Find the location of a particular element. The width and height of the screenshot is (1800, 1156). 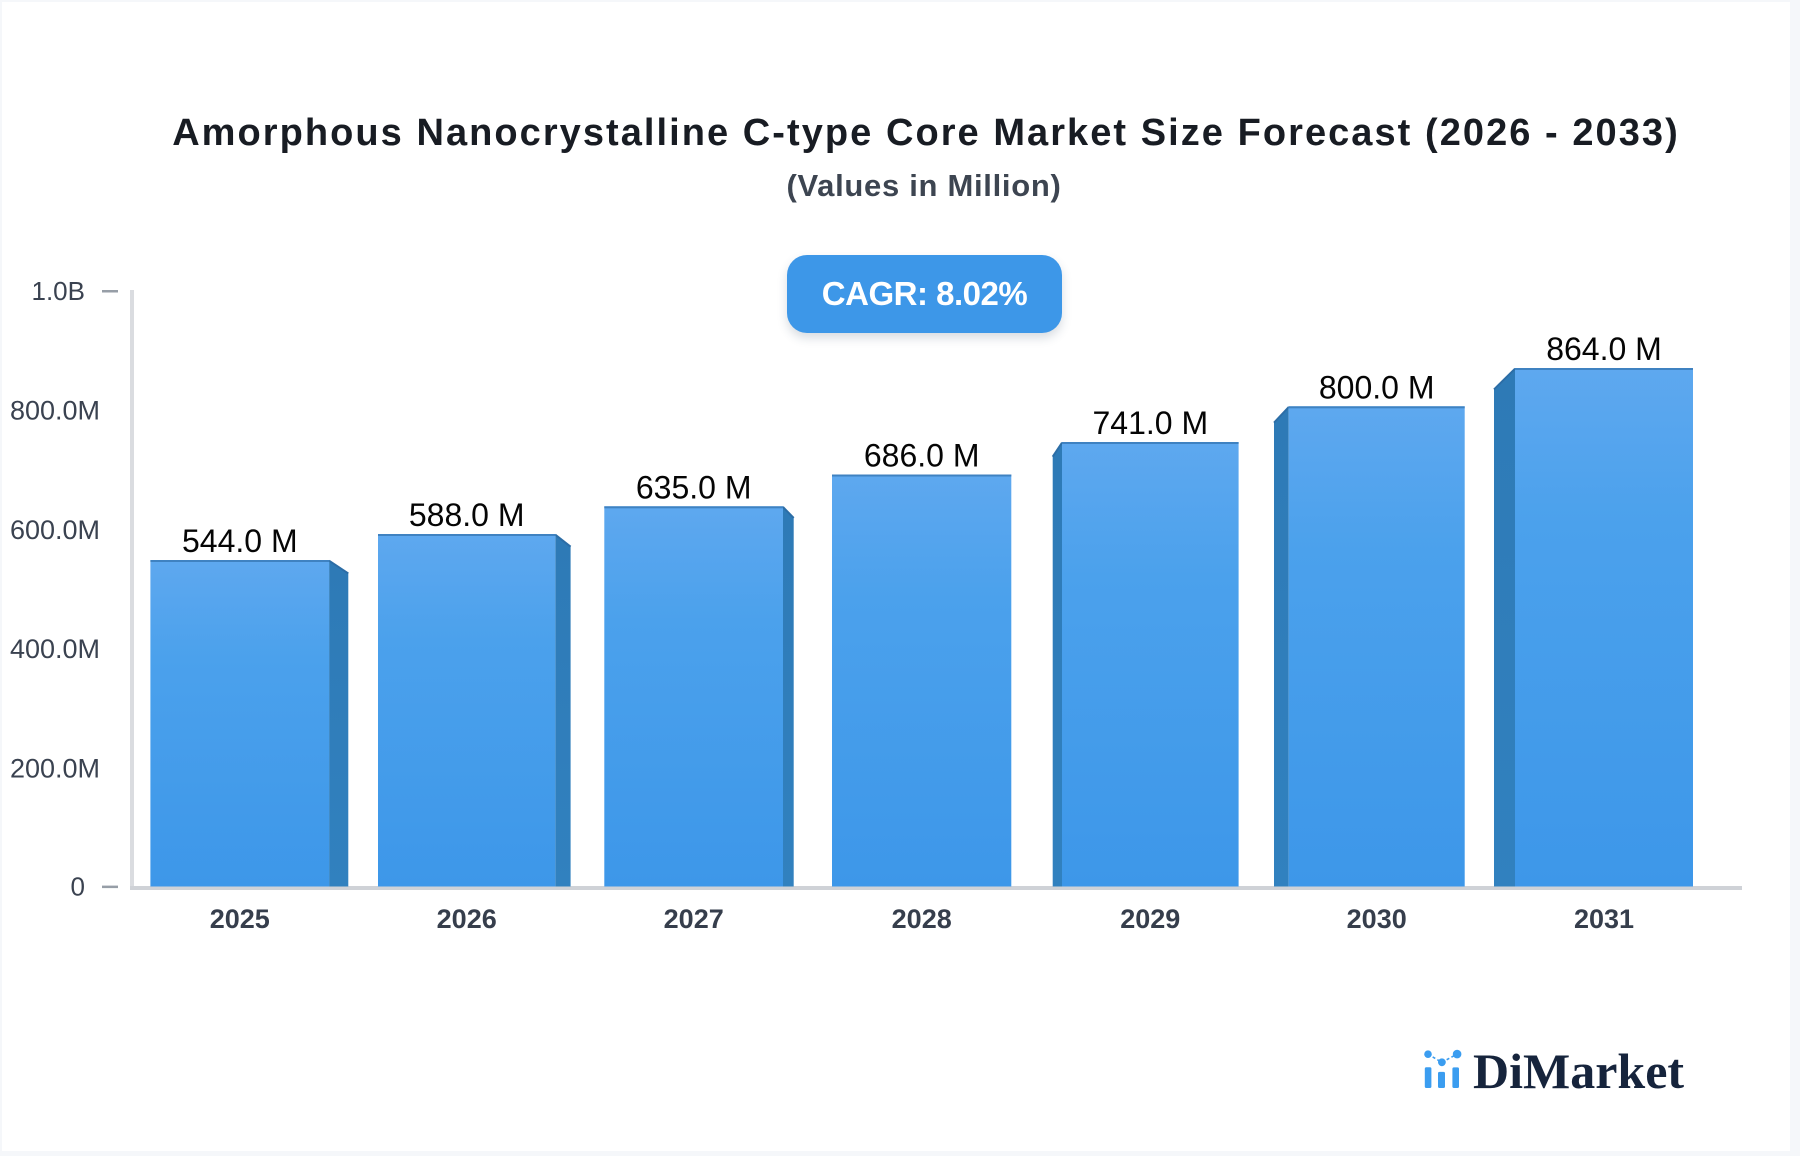

svg-text: 2028 is located at coordinates (922, 919).